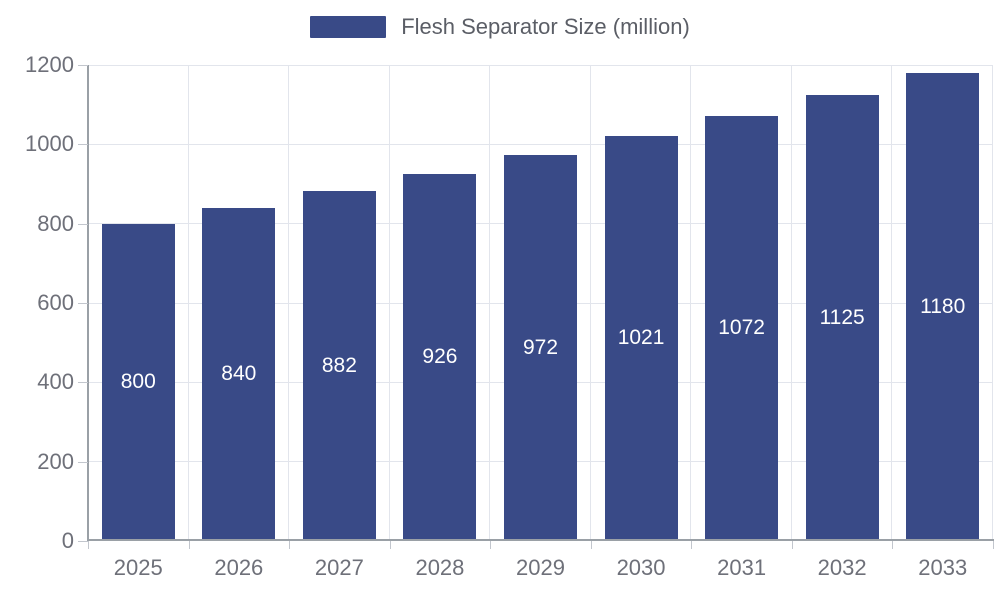  I want to click on bar-value-label: 800, so click(138, 382).